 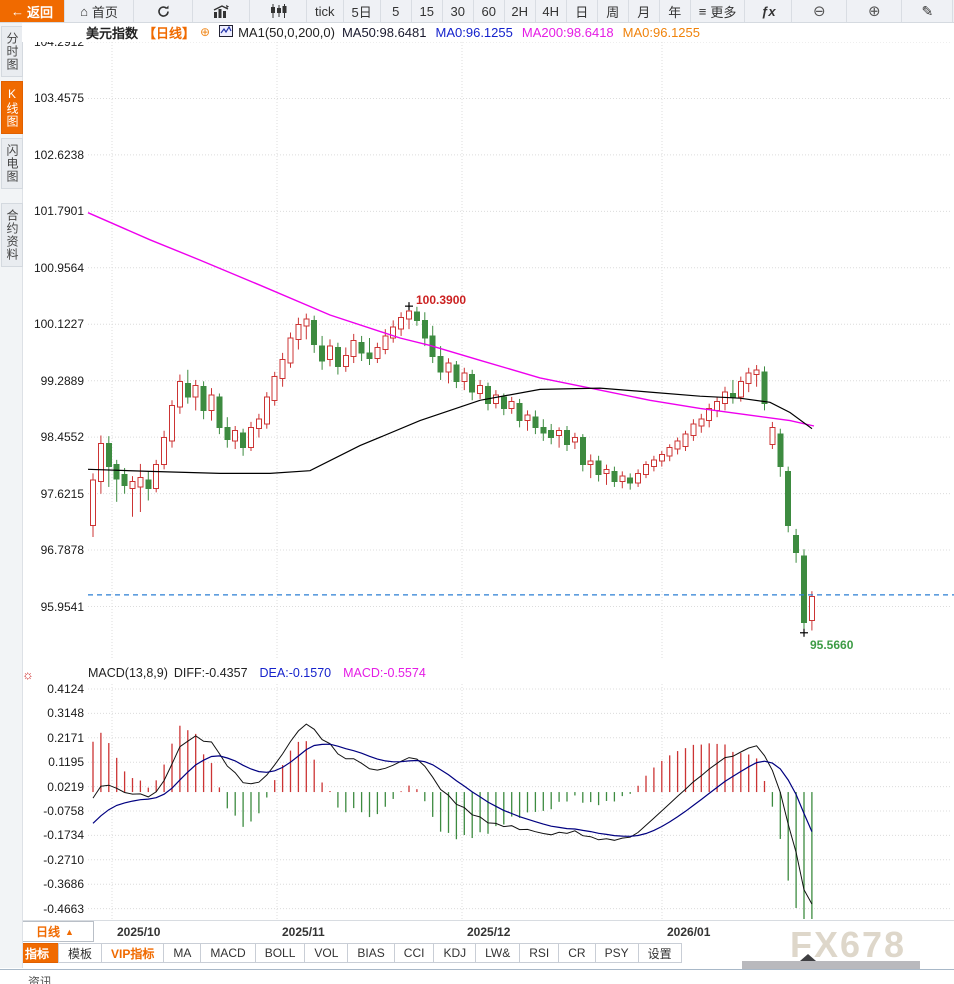 What do you see at coordinates (133, 953) in the screenshot?
I see `indicator-tab-VIP指标: VIP指标` at bounding box center [133, 953].